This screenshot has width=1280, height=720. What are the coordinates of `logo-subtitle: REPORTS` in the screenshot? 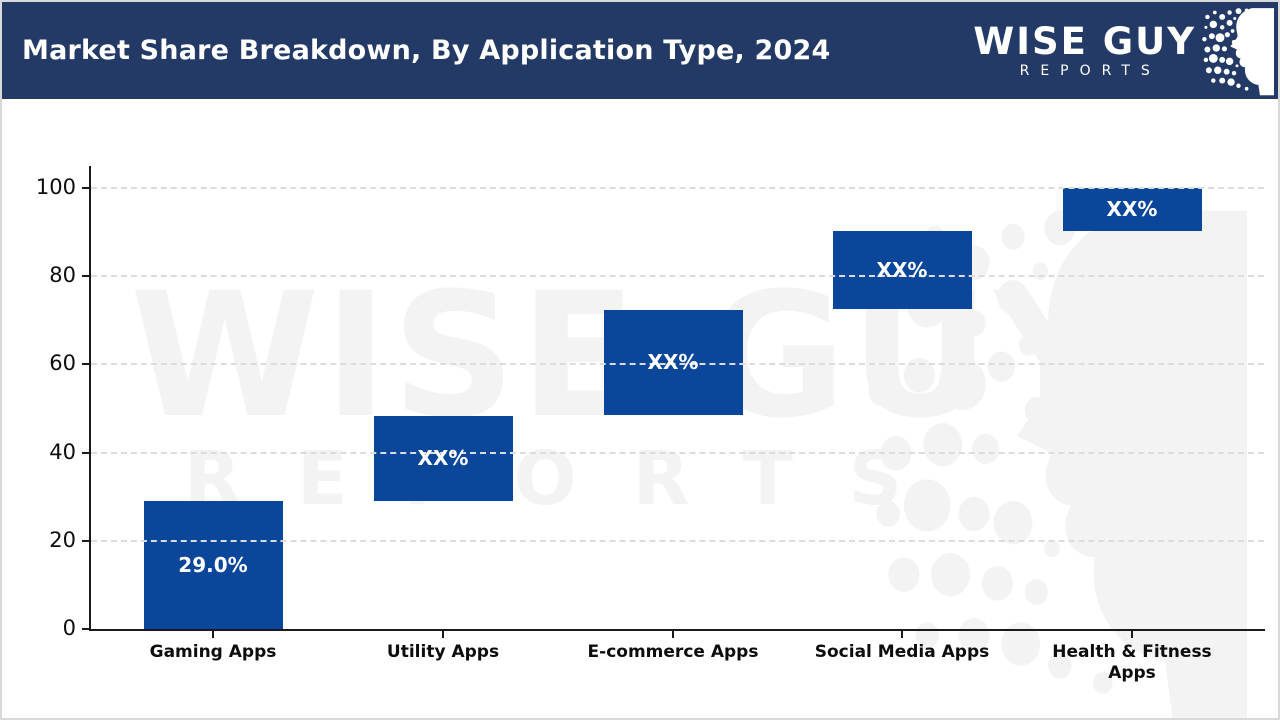 It's located at (1090, 70).